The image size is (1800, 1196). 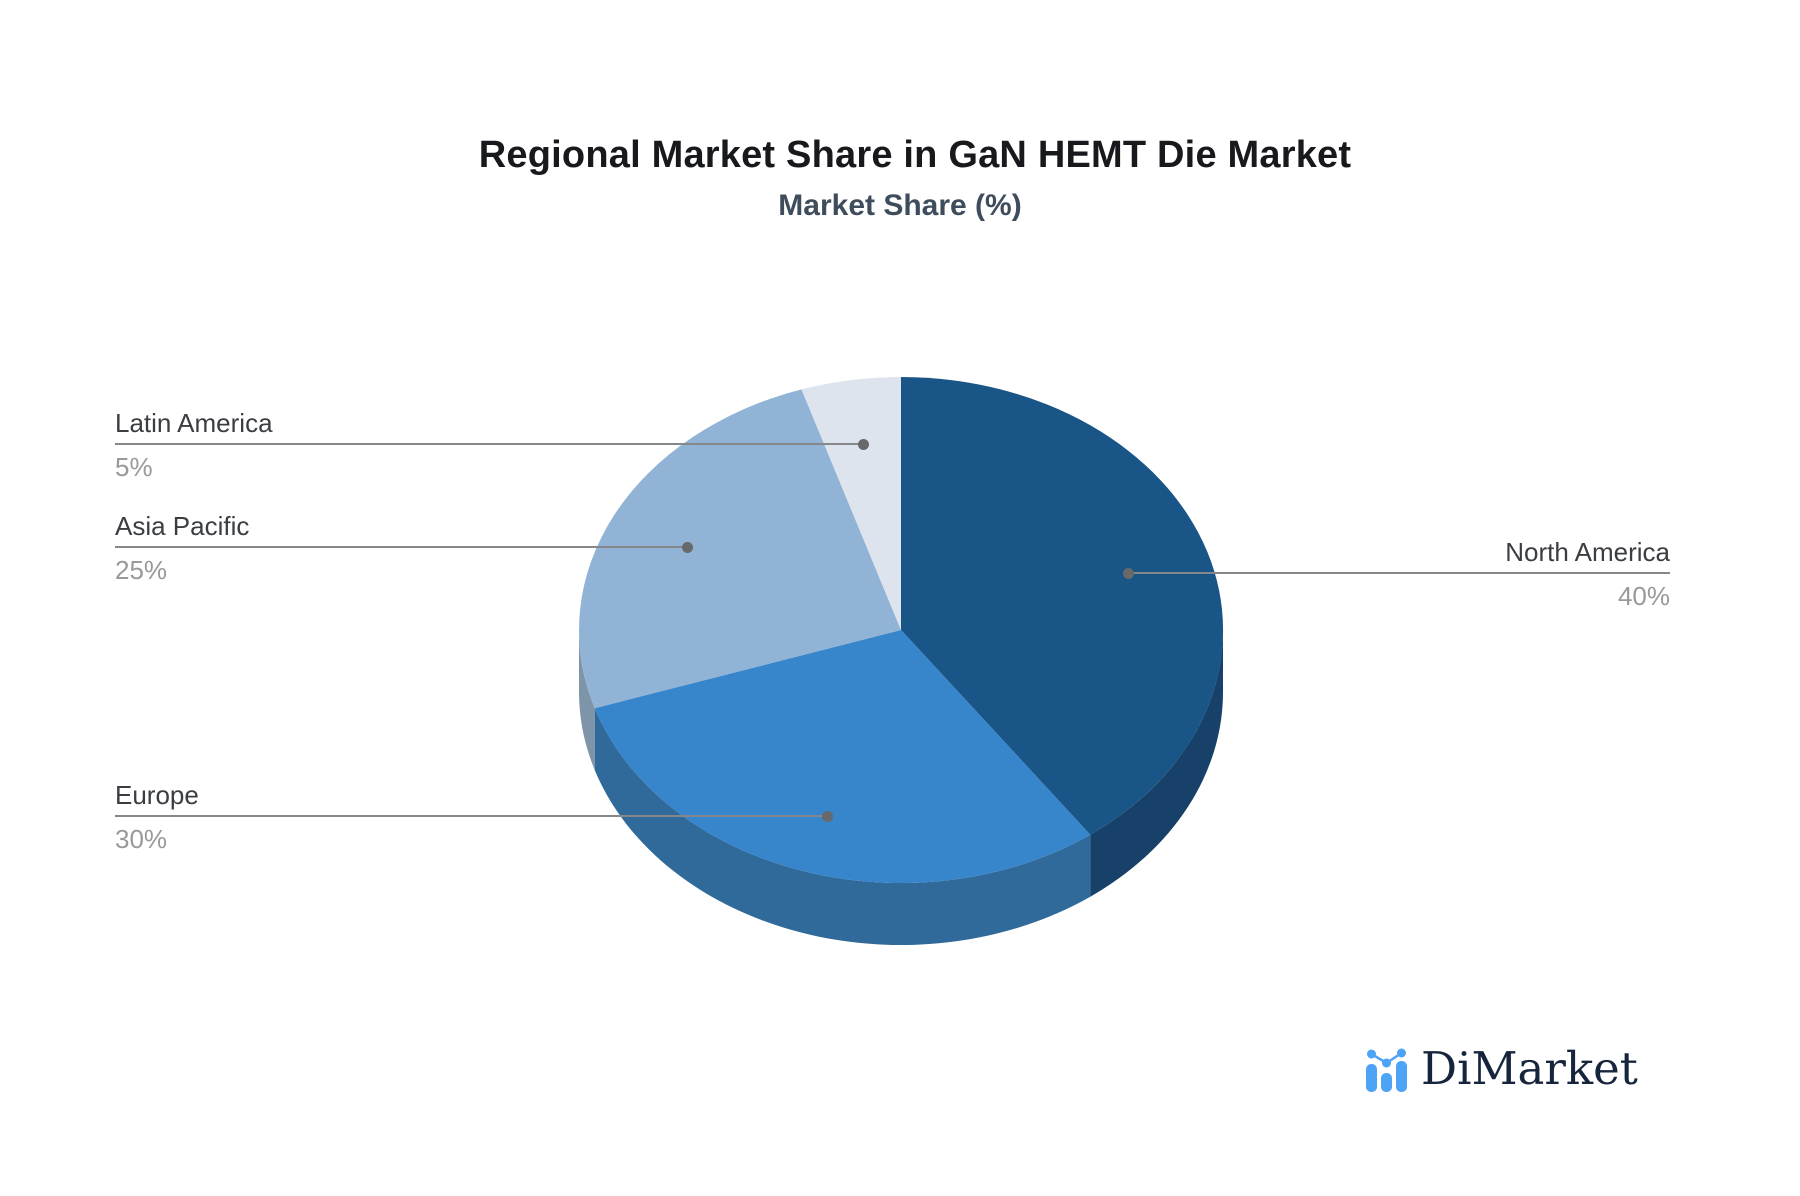 I want to click on pie-slice-north-america, so click(x=1062, y=606).